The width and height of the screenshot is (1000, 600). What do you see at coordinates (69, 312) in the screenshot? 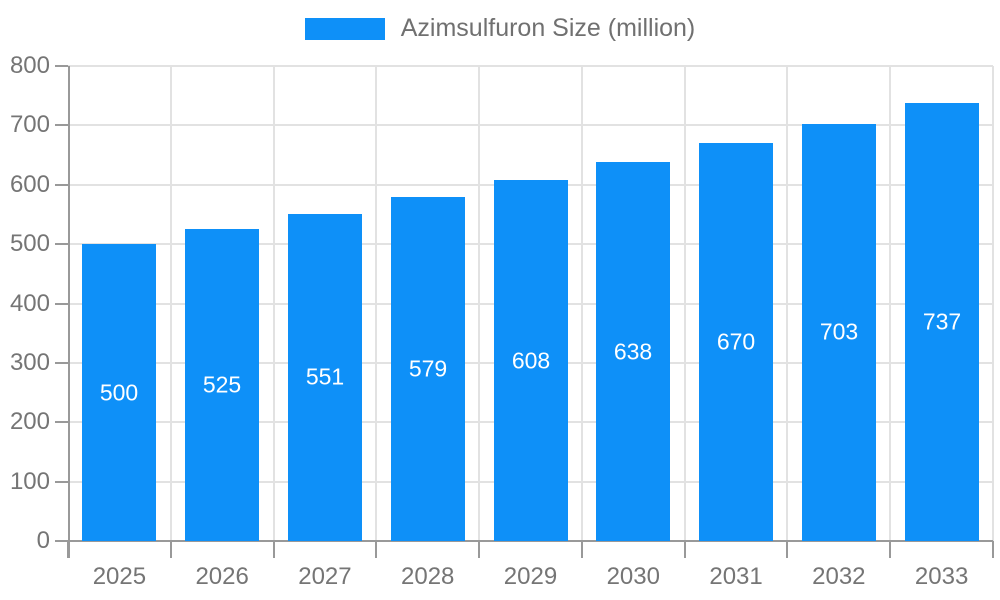
I see `y-axis-line` at bounding box center [69, 312].